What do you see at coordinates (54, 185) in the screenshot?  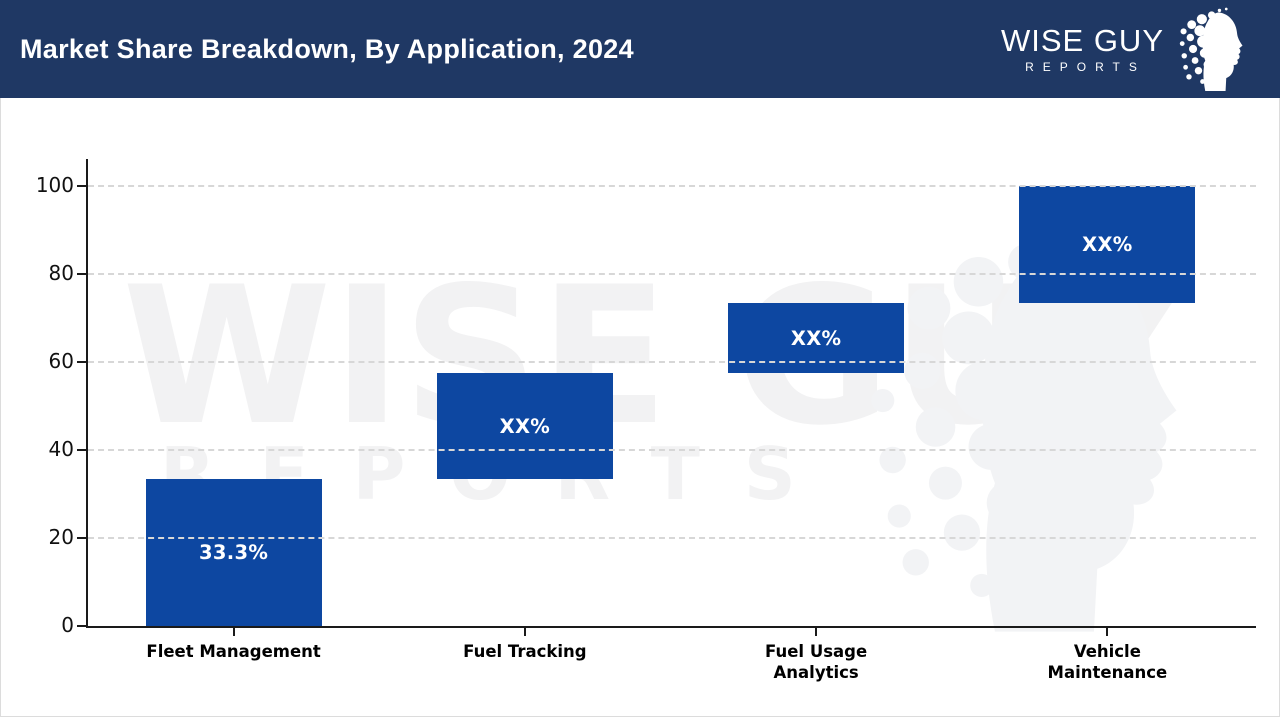 I see `y-tick-label: 100` at bounding box center [54, 185].